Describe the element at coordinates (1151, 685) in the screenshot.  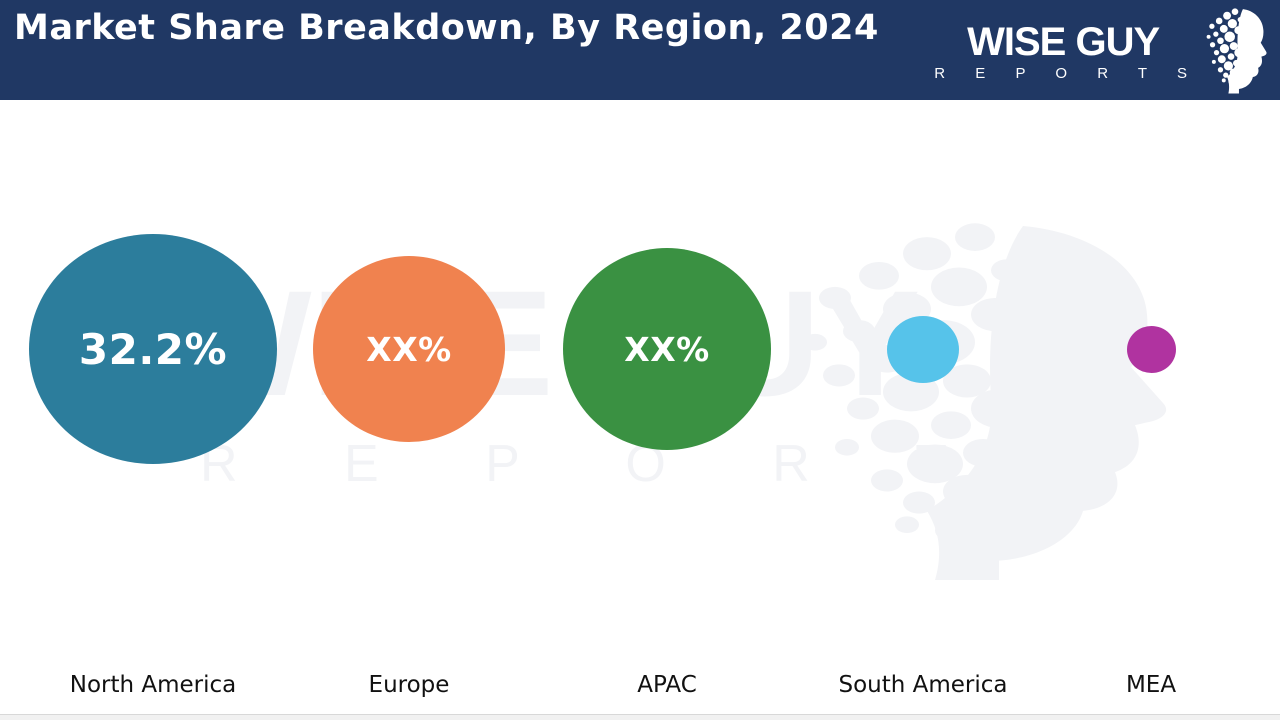
I see `category-label-mea: MEA` at that location.